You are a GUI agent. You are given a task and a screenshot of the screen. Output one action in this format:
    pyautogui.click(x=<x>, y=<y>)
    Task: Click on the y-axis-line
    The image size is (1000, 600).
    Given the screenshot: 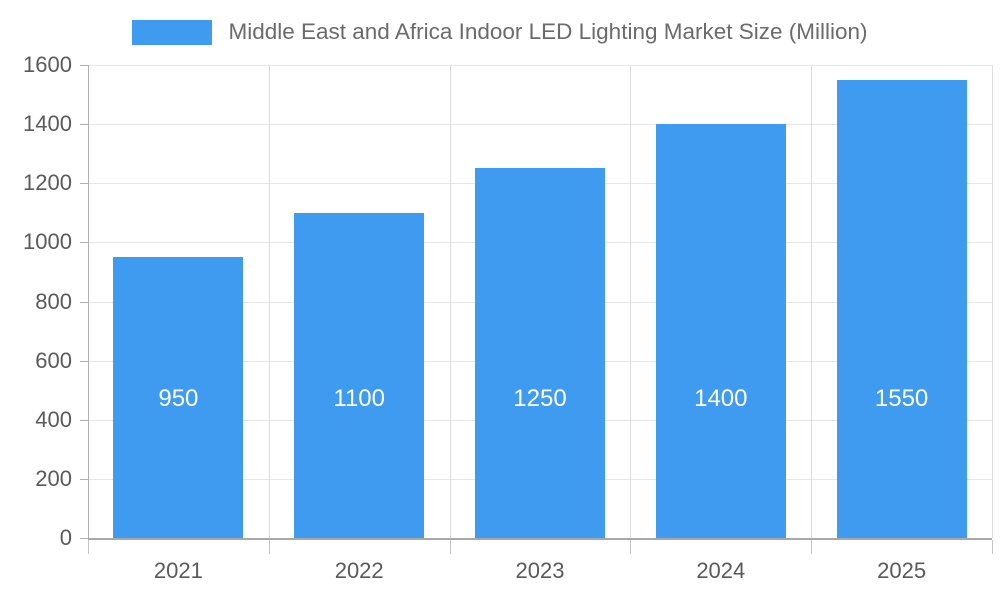 What is the action you would take?
    pyautogui.click(x=88, y=301)
    